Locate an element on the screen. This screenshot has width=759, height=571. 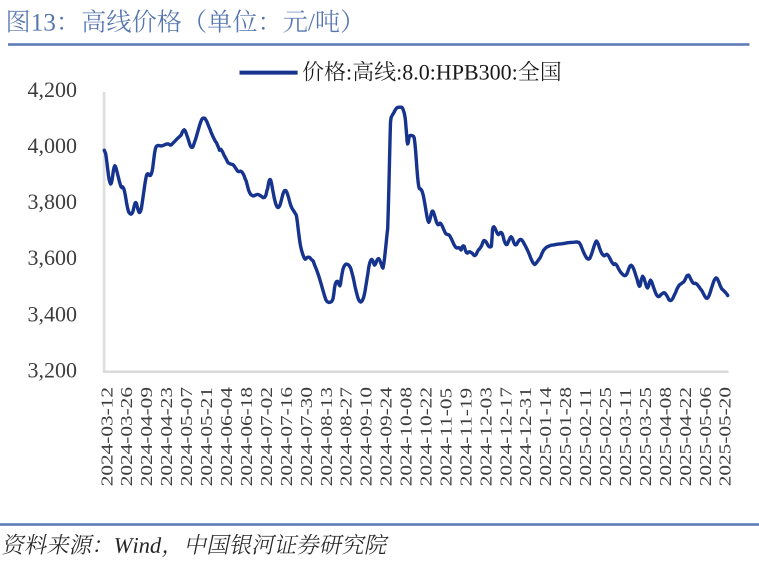
svg-text: 2024-12-17 is located at coordinates (506, 436).